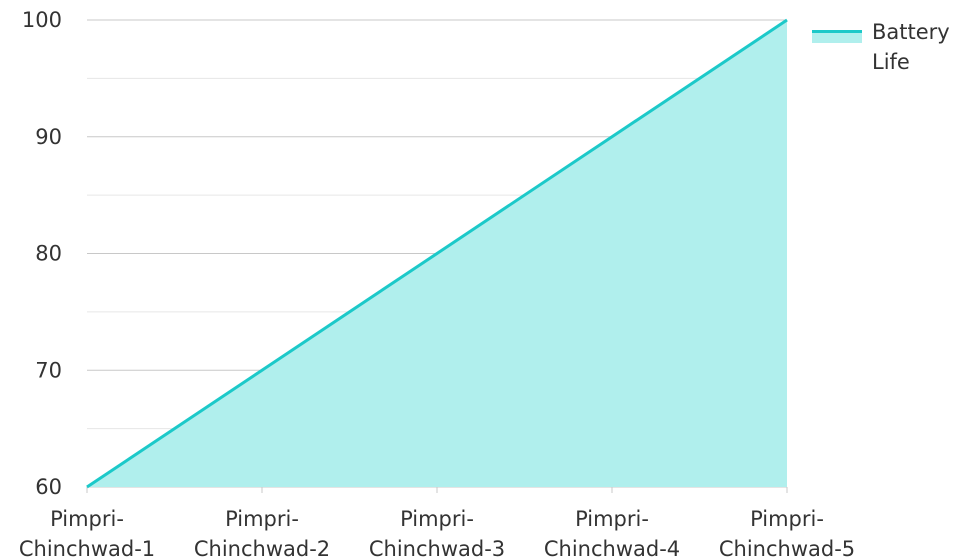 Image resolution: width=960 pixels, height=560 pixels. What do you see at coordinates (42, 20) in the screenshot?
I see `y-tick-label: 100` at bounding box center [42, 20].